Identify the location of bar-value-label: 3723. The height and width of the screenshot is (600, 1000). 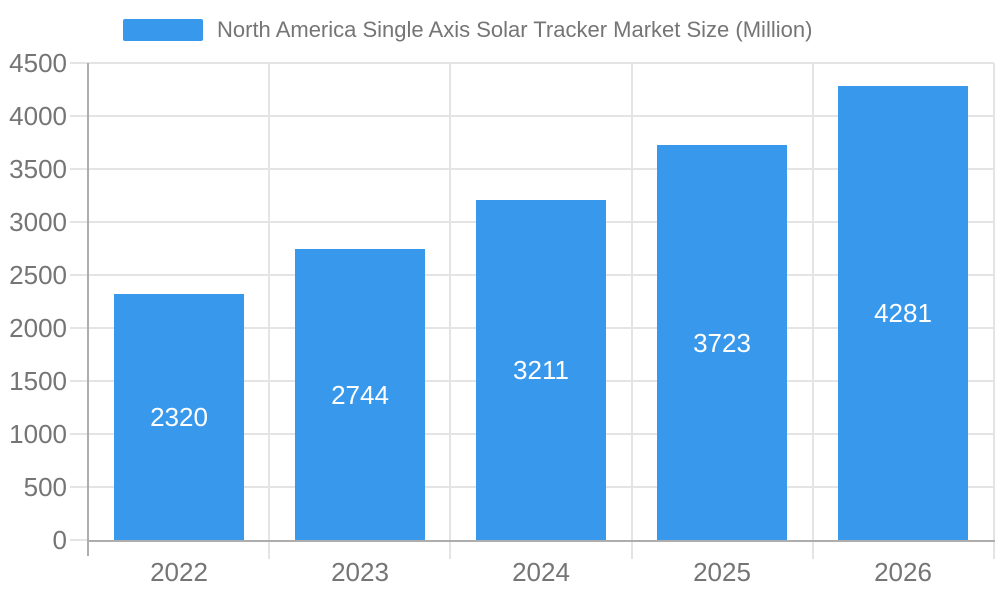
(722, 343).